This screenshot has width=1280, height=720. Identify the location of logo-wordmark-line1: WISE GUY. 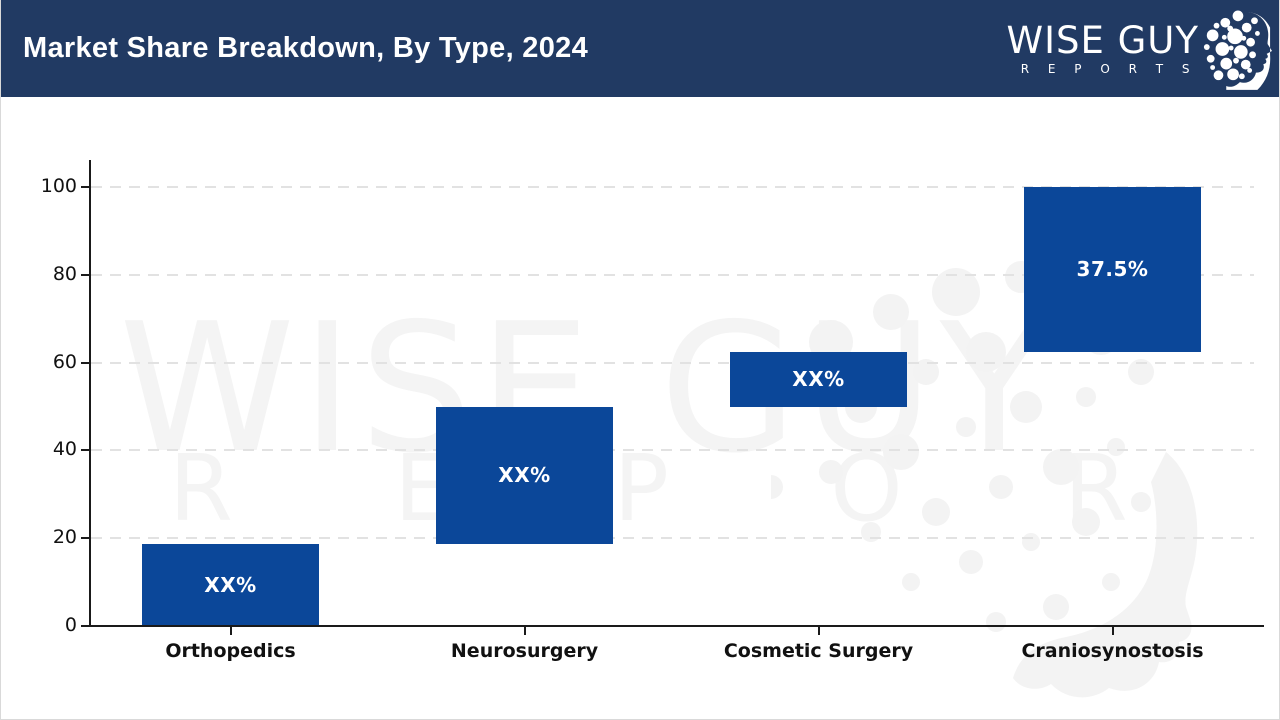
(1102, 40).